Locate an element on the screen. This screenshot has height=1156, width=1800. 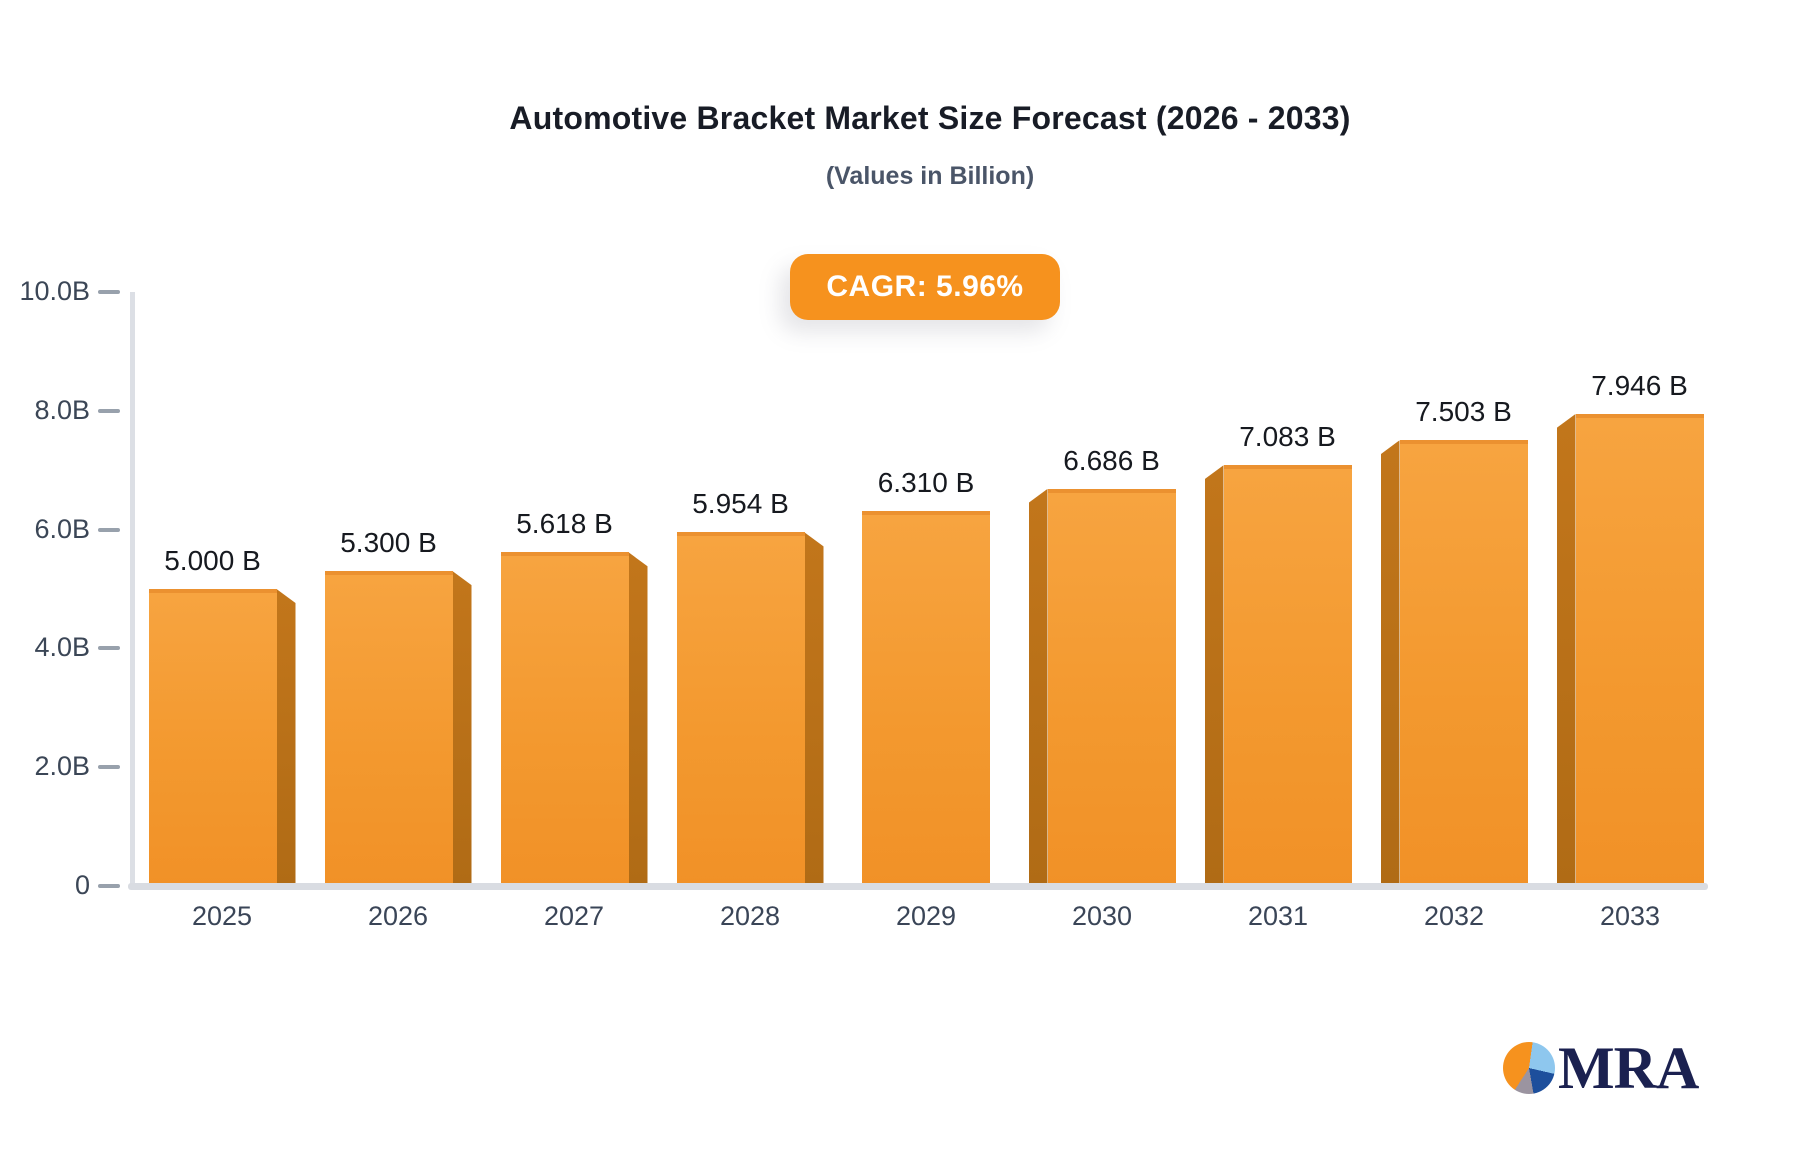
x-tick-label-2026: 2026 is located at coordinates (398, 916).